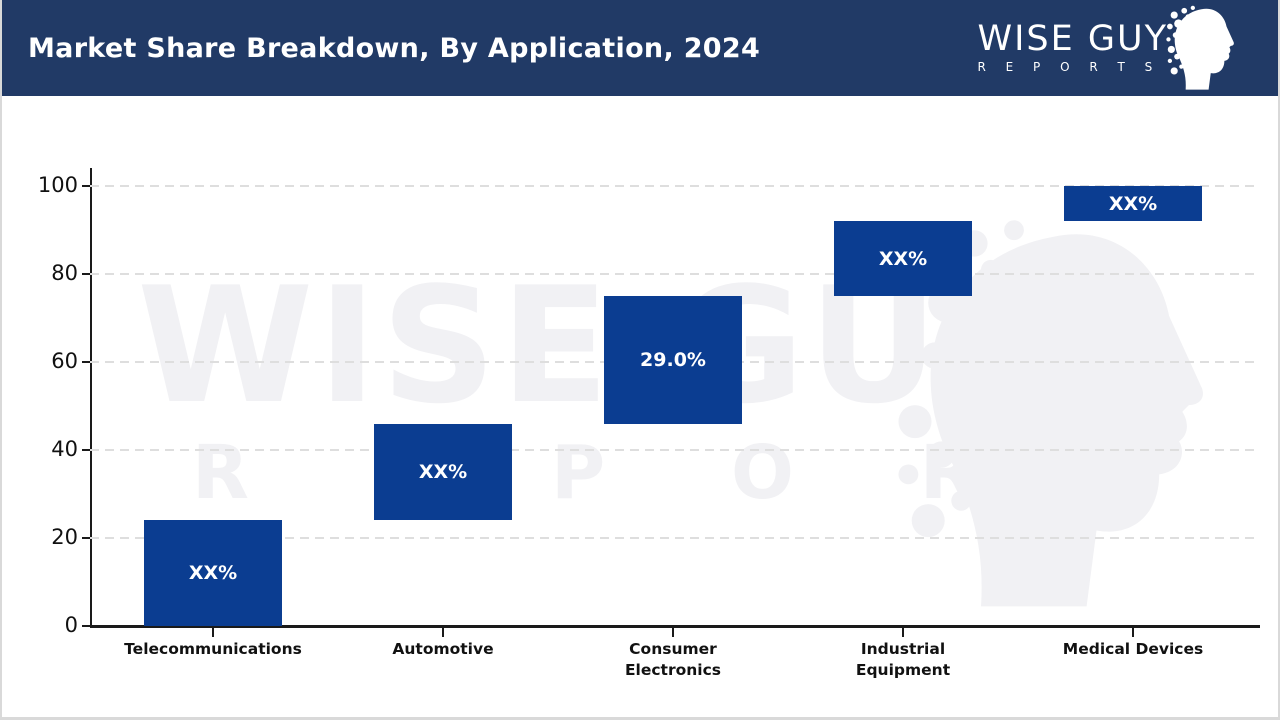  Describe the element at coordinates (675, 626) in the screenshot. I see `x-axis-line` at that location.